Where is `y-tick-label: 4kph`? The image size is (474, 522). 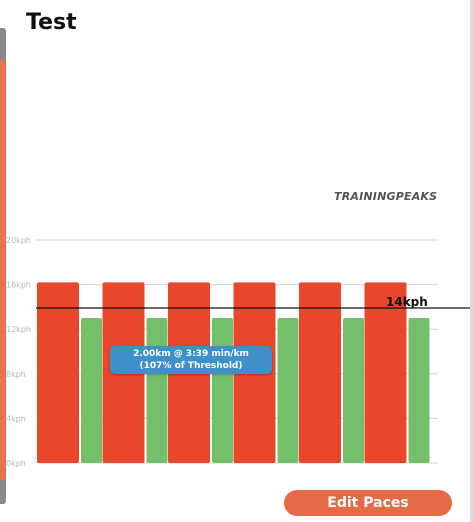
y-tick-label: 4kph is located at coordinates (16, 418).